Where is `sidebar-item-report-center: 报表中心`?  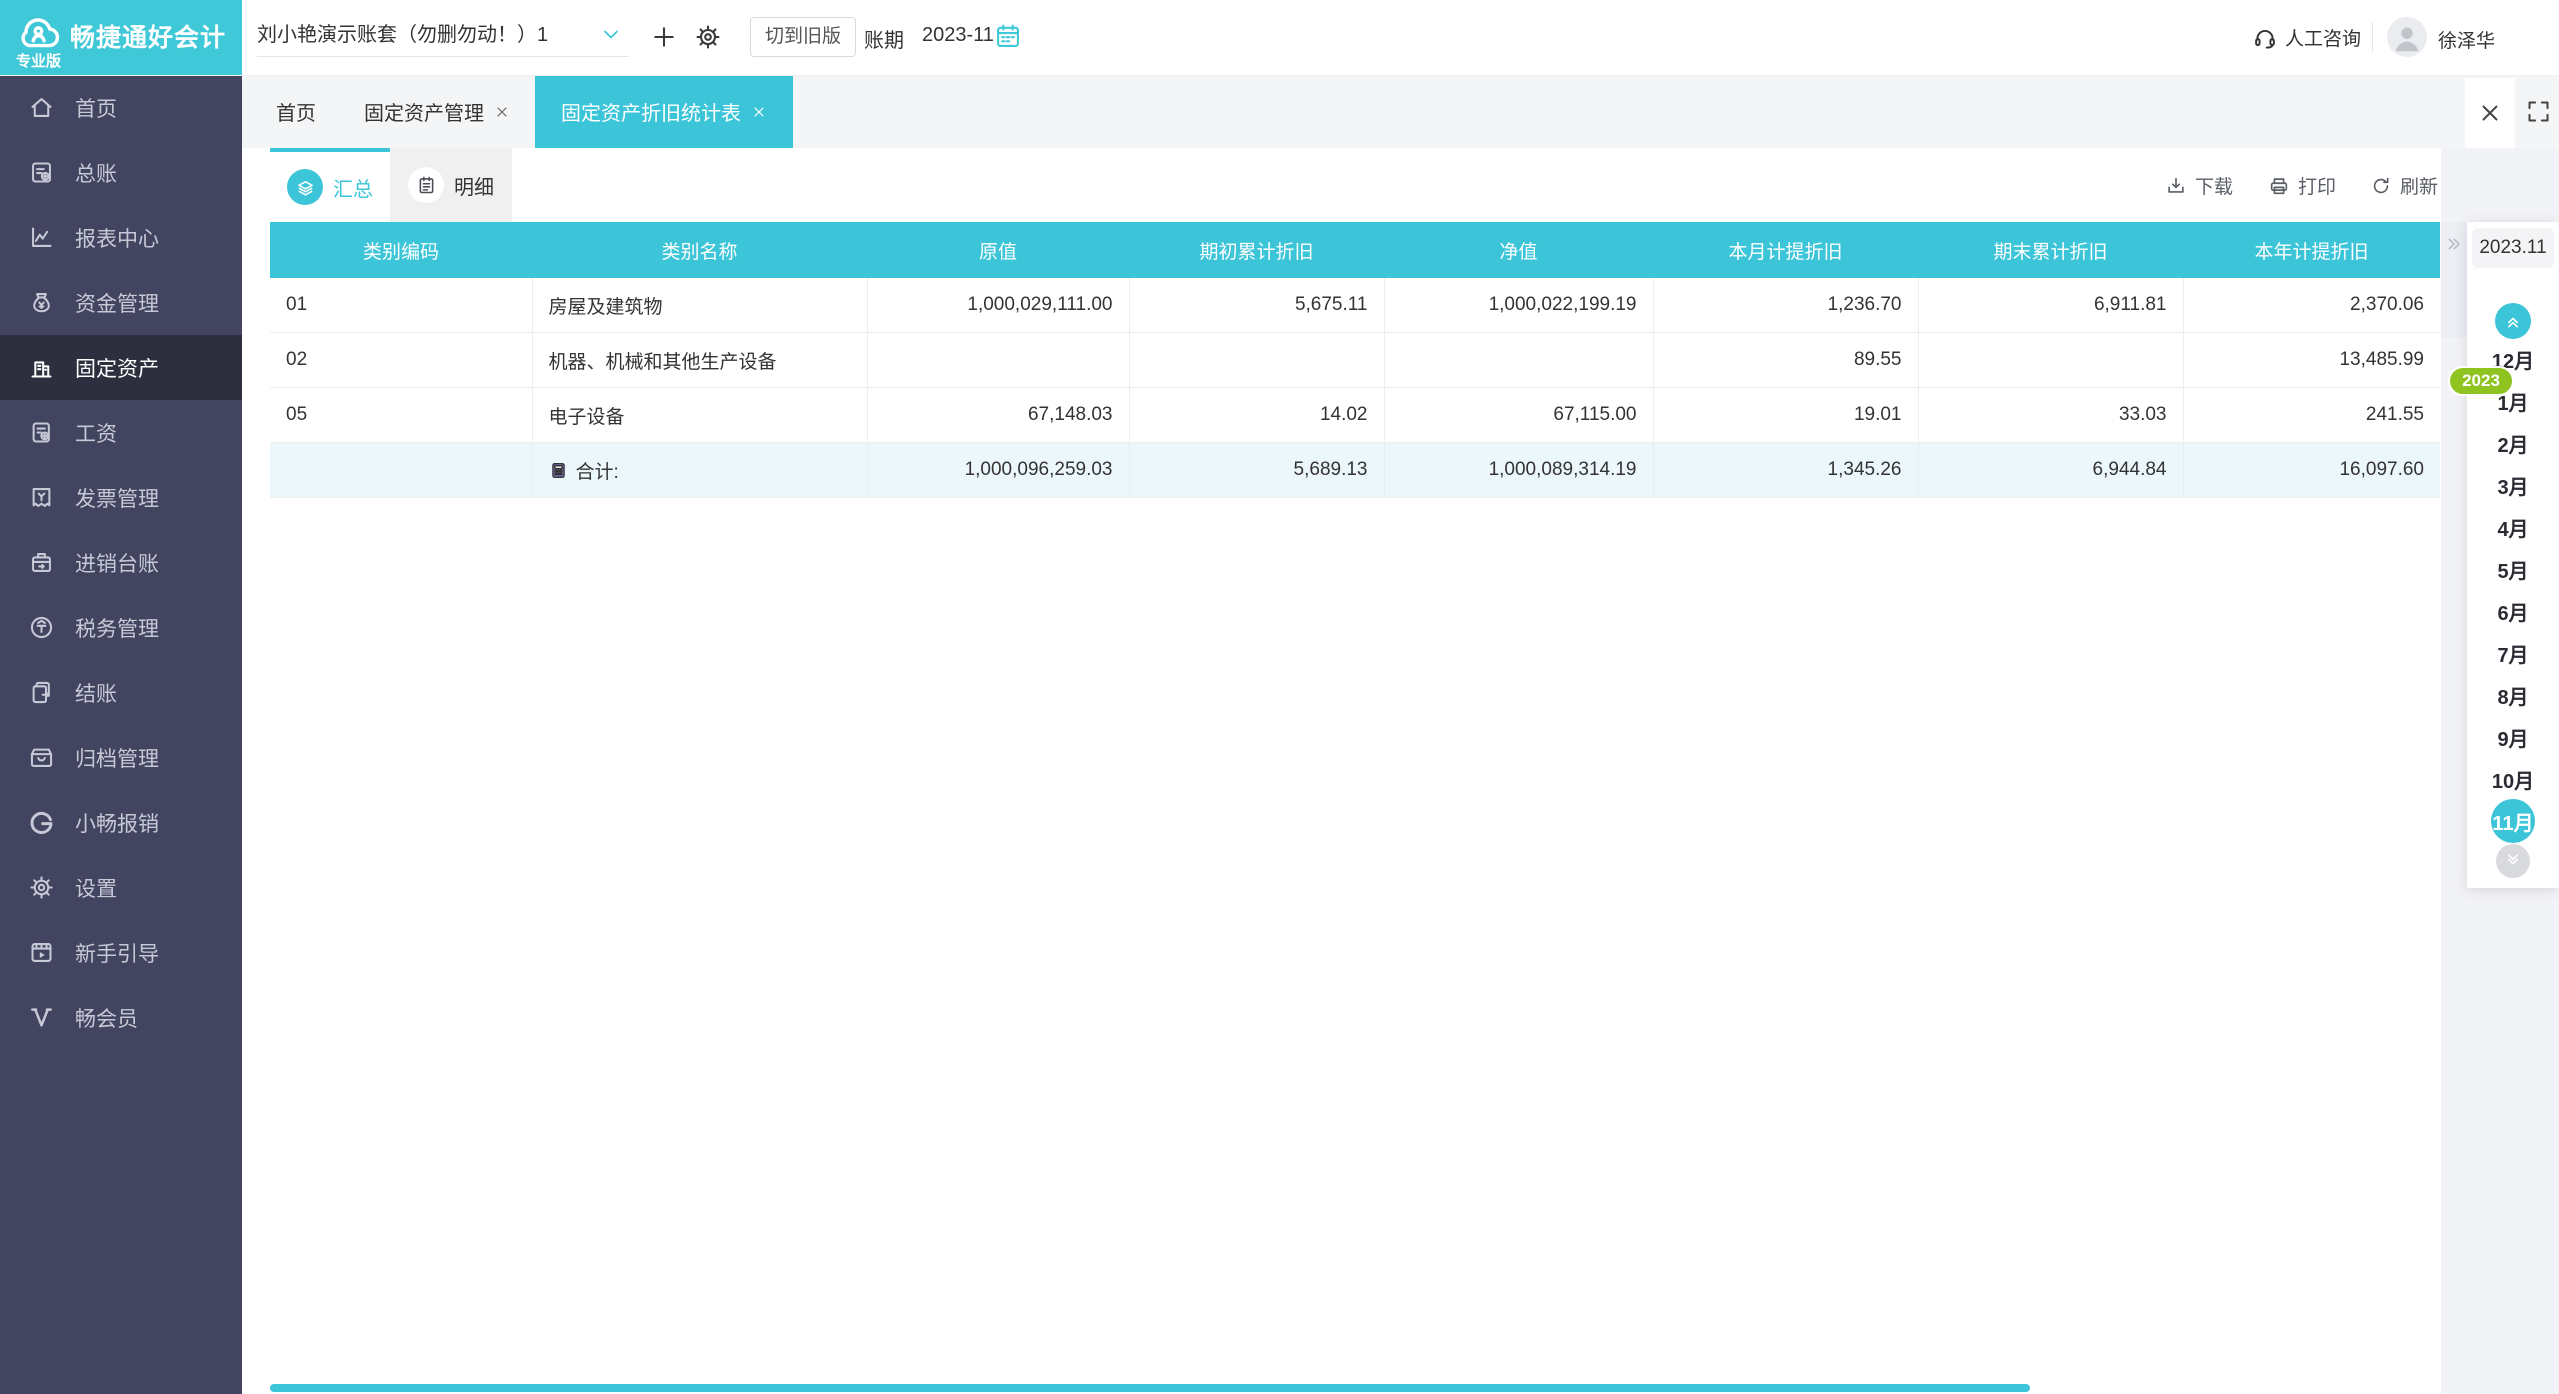 sidebar-item-report-center: 报表中心 is located at coordinates (121, 237).